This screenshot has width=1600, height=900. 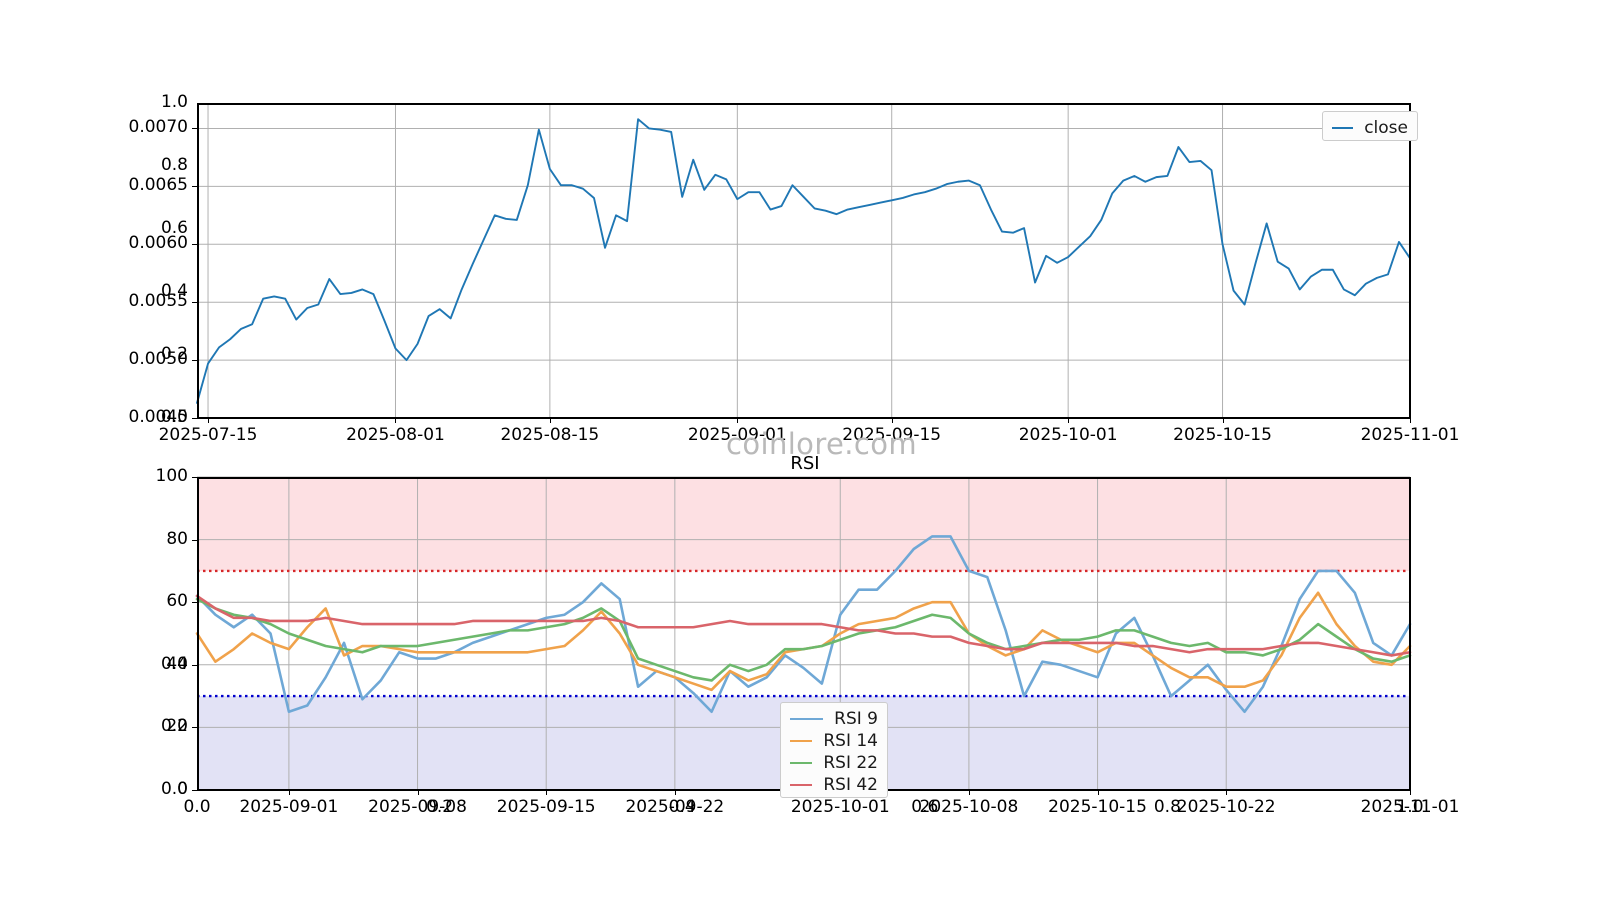 What do you see at coordinates (177, 726) in the screenshot?
I see `axis-tick-label: 20` at bounding box center [177, 726].